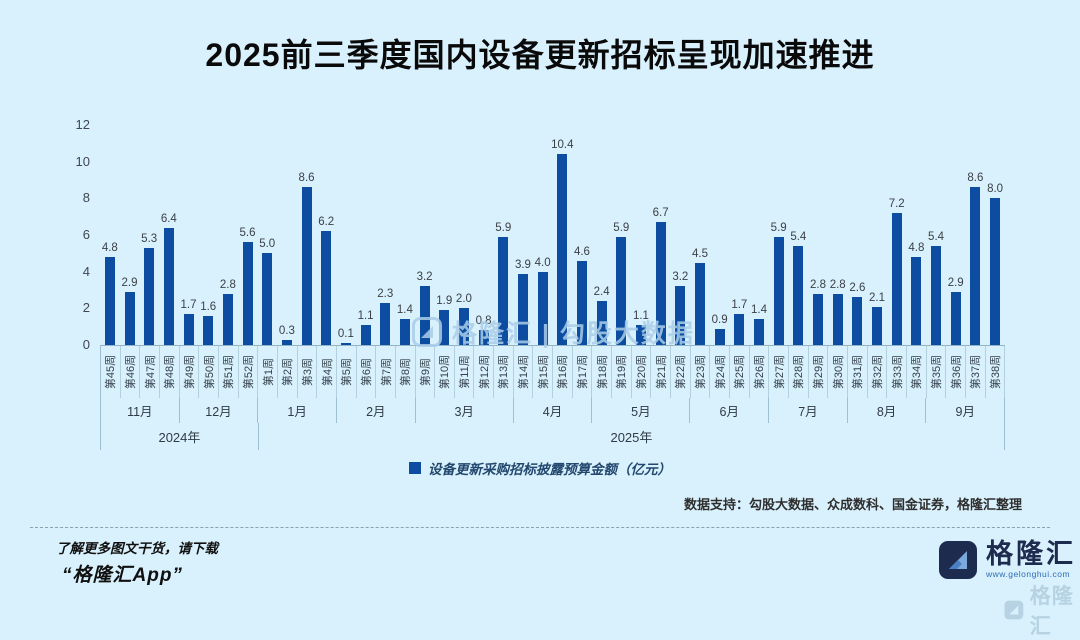 Image resolution: width=1080 pixels, height=640 pixels. What do you see at coordinates (404, 310) in the screenshot?
I see `bar-value-label: 1.4` at bounding box center [404, 310].